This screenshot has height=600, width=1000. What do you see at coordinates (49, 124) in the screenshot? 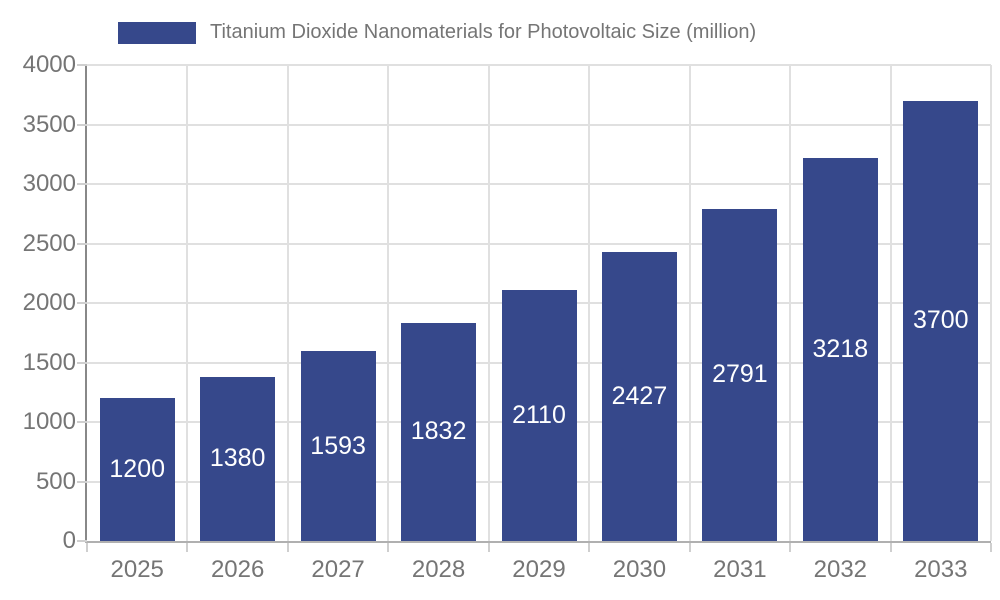
I see `y-axis-label: 3500` at bounding box center [49, 124].